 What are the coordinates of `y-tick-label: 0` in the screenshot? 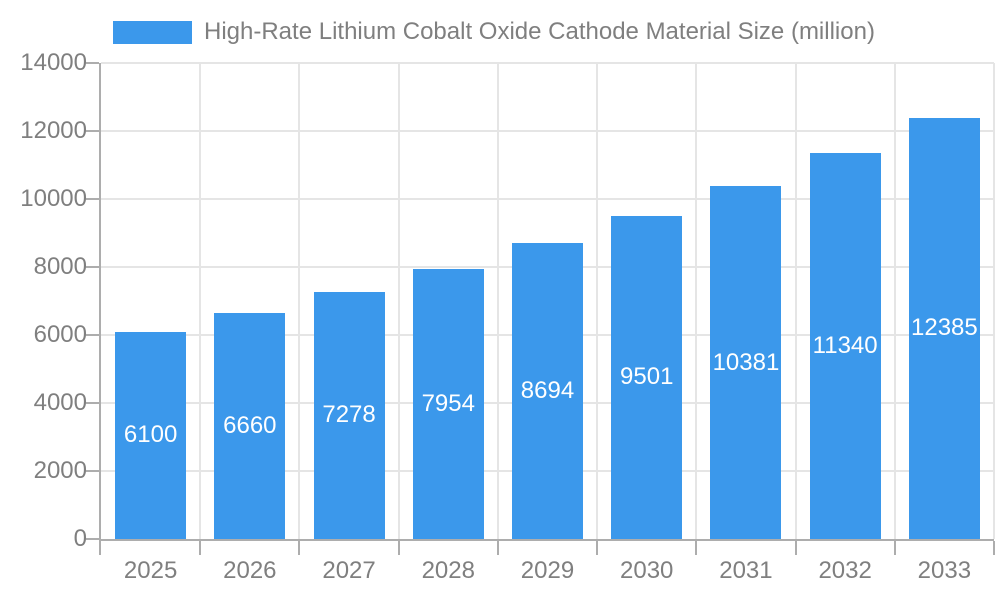 It's located at (80, 538).